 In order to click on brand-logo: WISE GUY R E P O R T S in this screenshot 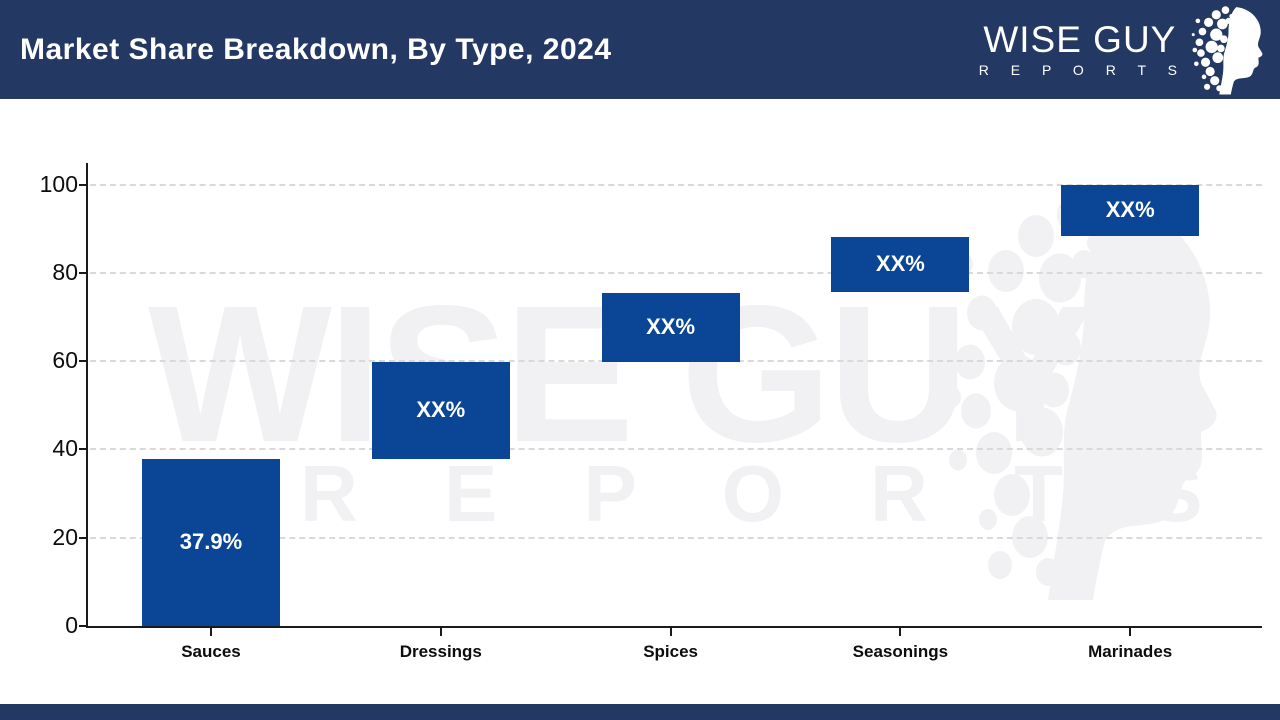, I will do `click(1127, 50)`.